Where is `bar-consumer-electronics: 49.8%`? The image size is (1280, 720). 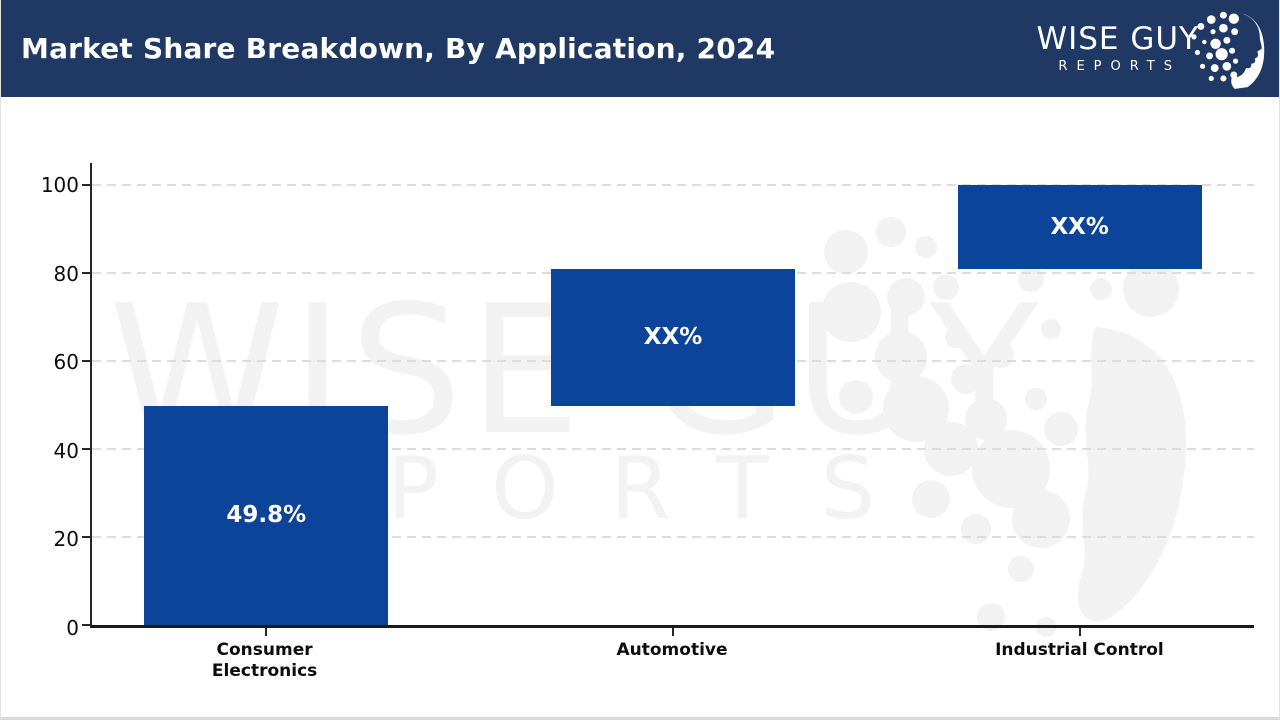 bar-consumer-electronics: 49.8% is located at coordinates (266, 515).